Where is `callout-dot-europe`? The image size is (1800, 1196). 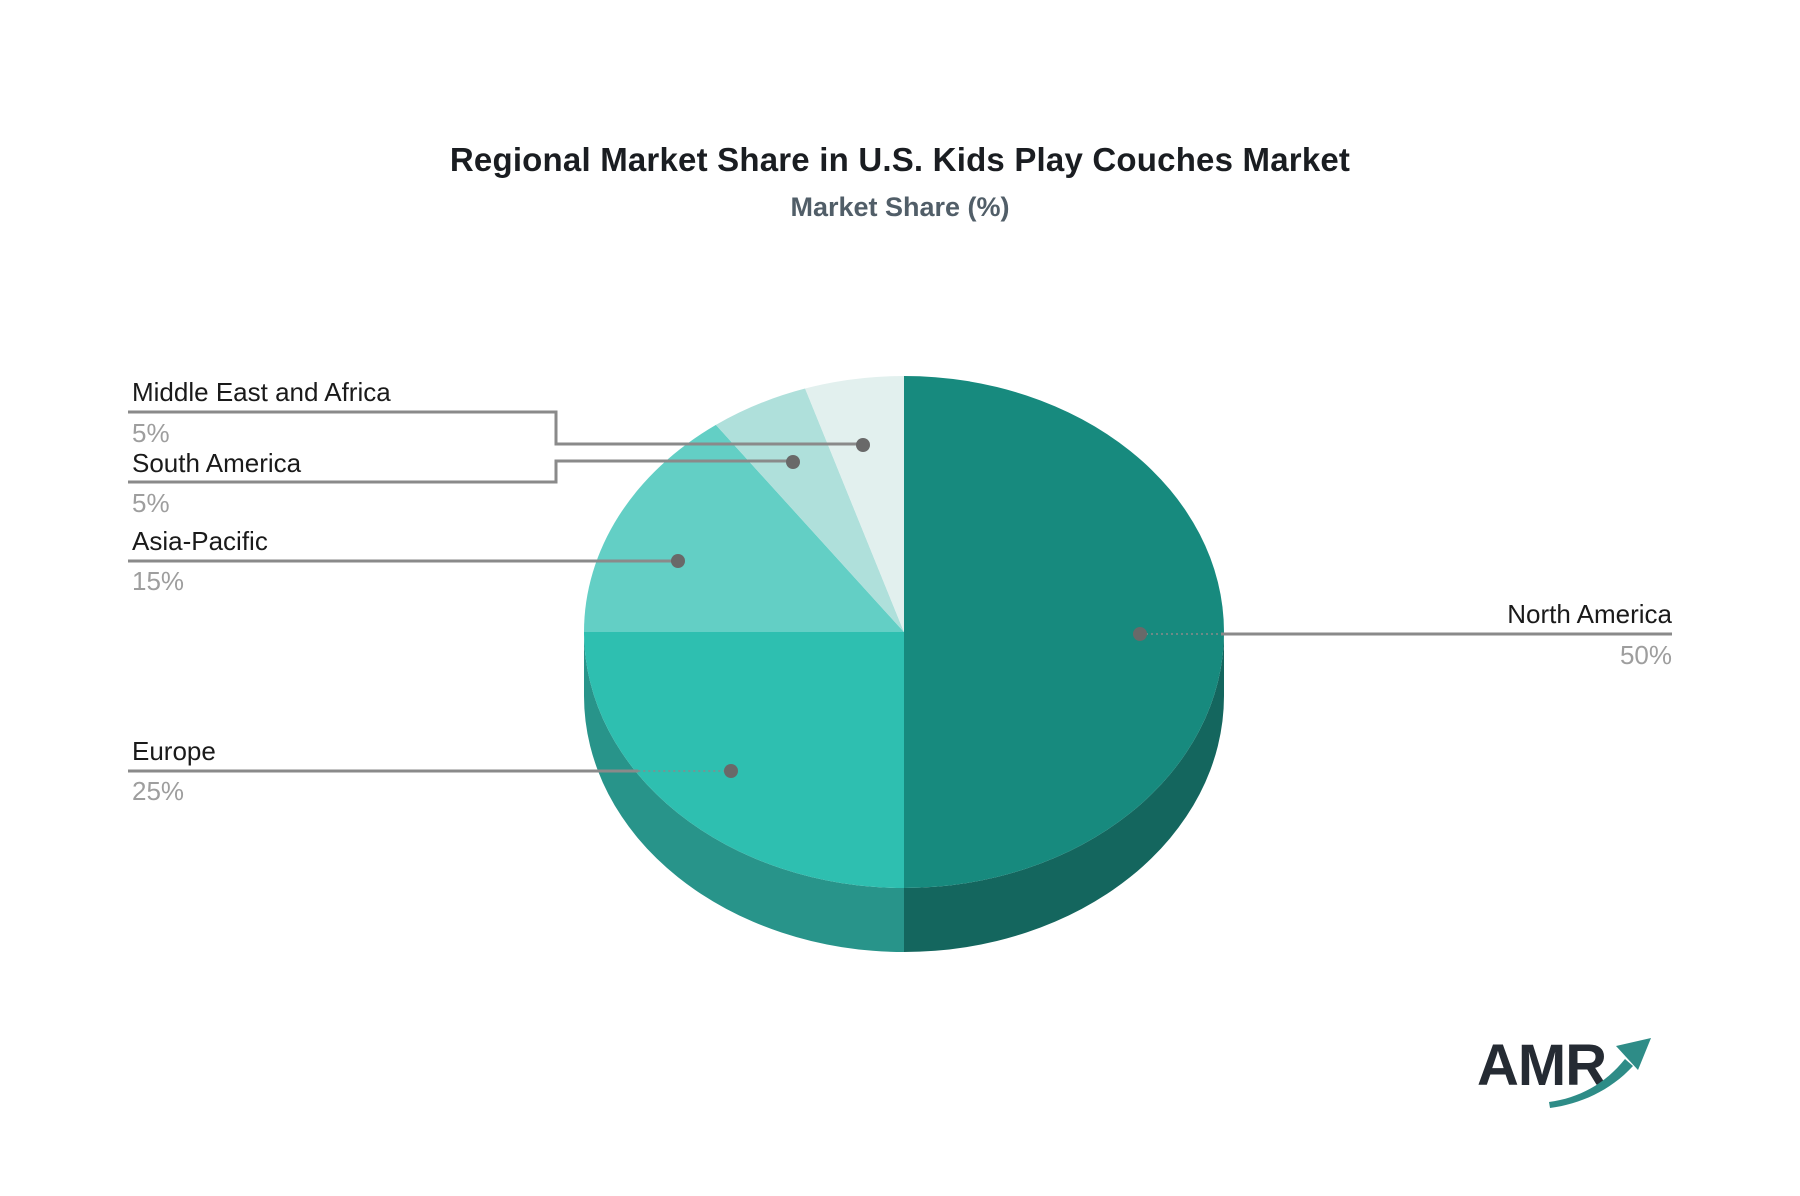 callout-dot-europe is located at coordinates (731, 771).